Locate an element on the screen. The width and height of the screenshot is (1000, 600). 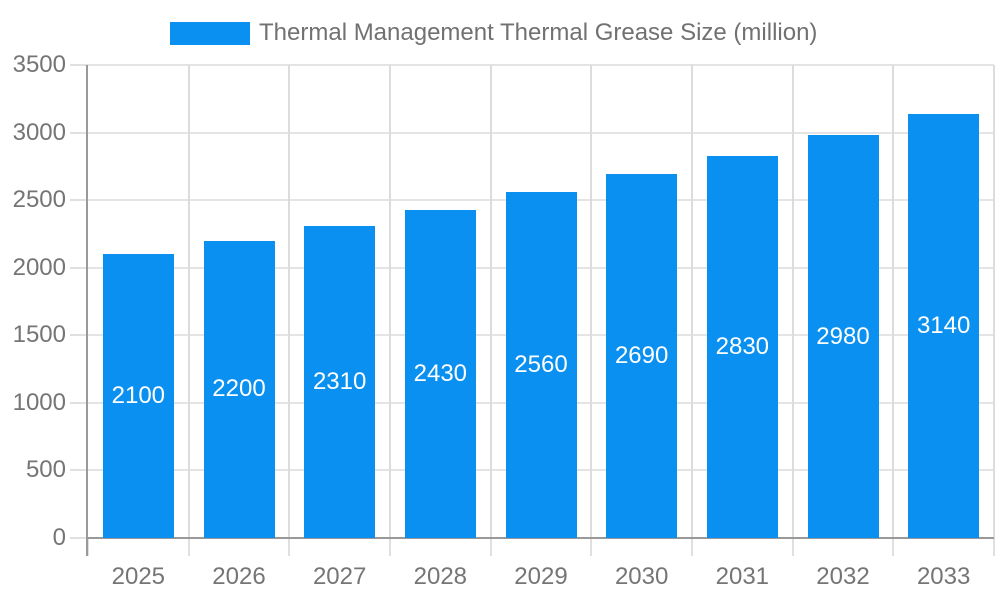
x-axis-tick-label: 2032 is located at coordinates (843, 576).